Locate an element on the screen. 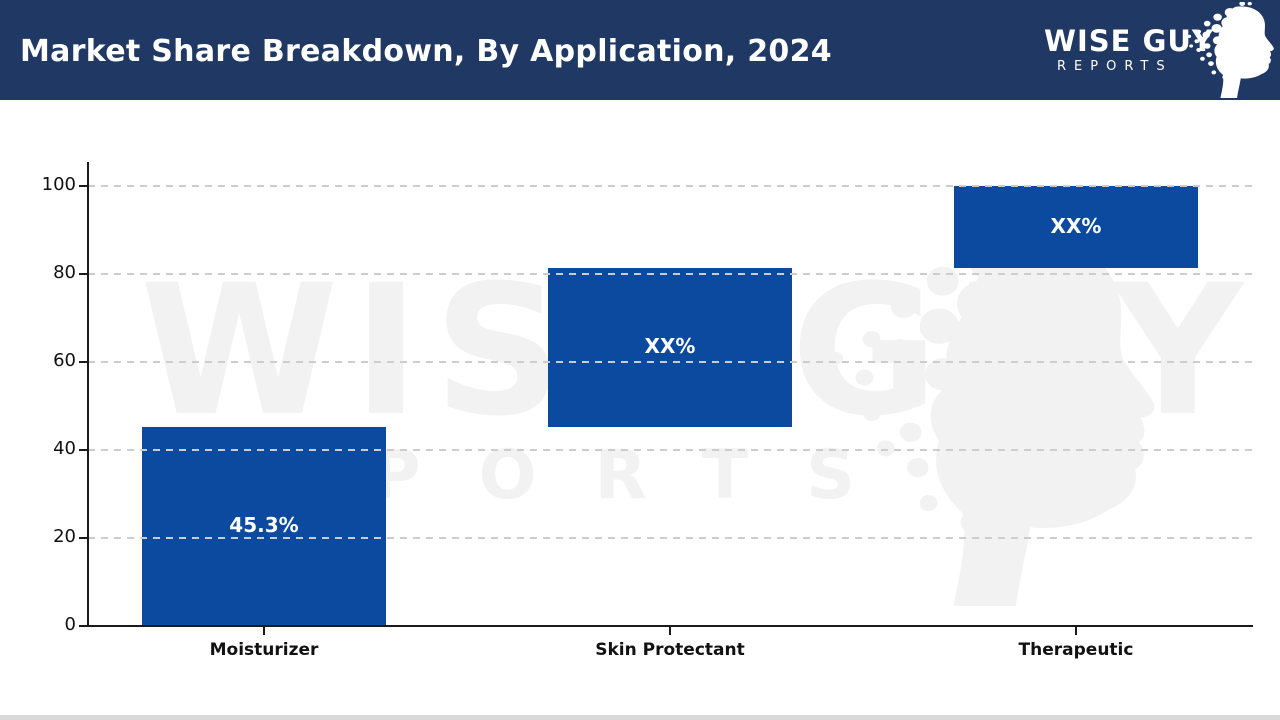 Image resolution: width=1280 pixels, height=720 pixels. y-axis is located at coordinates (88, 394).